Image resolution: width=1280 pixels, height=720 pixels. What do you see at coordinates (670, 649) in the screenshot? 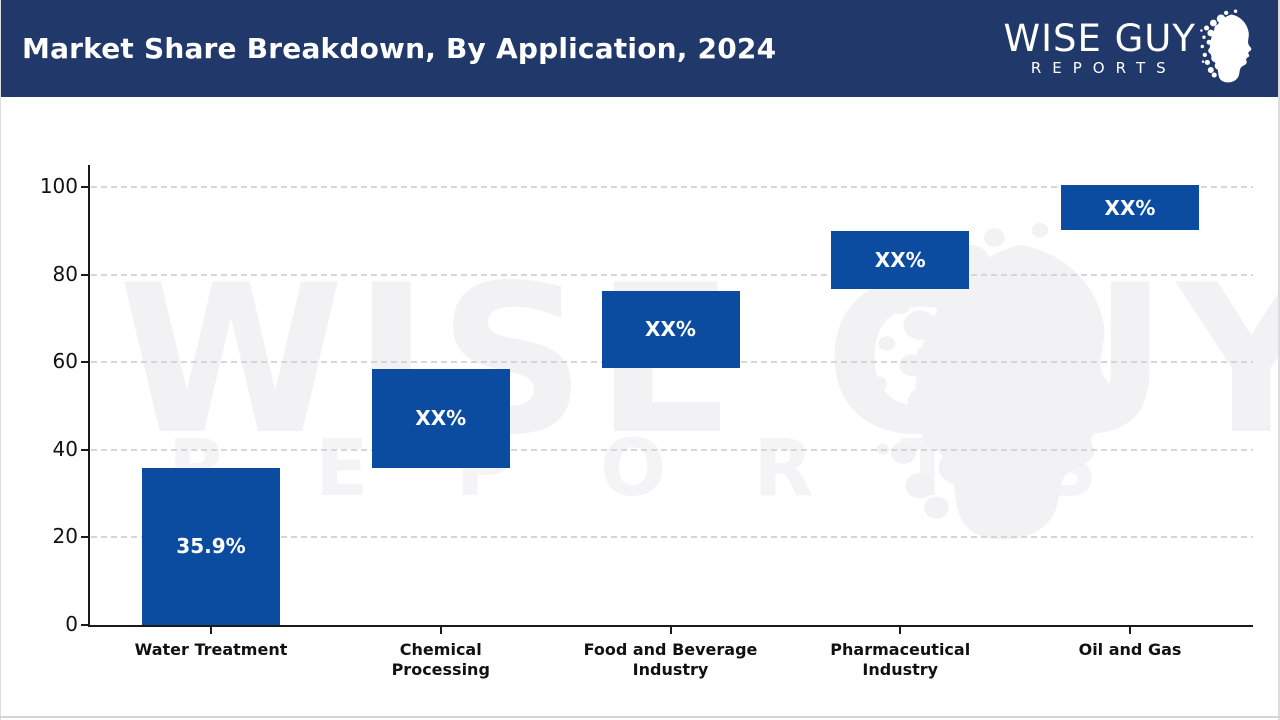
I see `x-axis-category-label-line: Food and Beverage` at bounding box center [670, 649].